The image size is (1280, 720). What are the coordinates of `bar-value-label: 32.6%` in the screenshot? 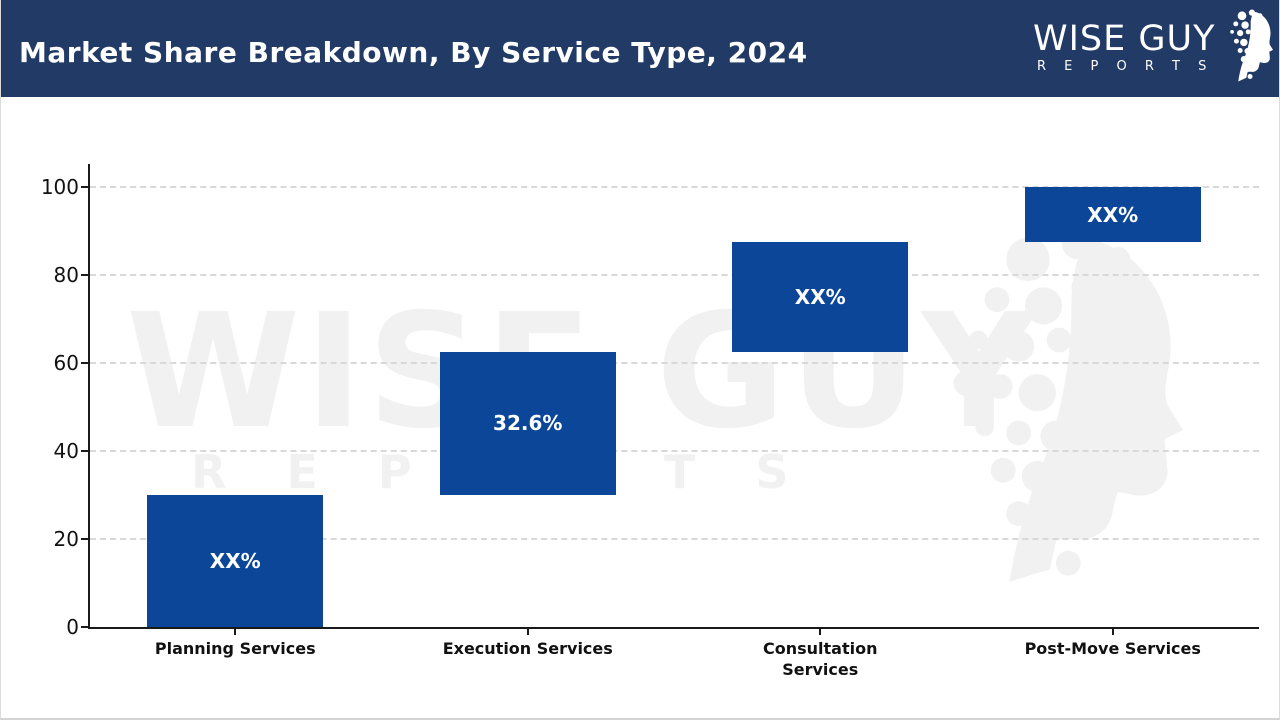 It's located at (528, 423).